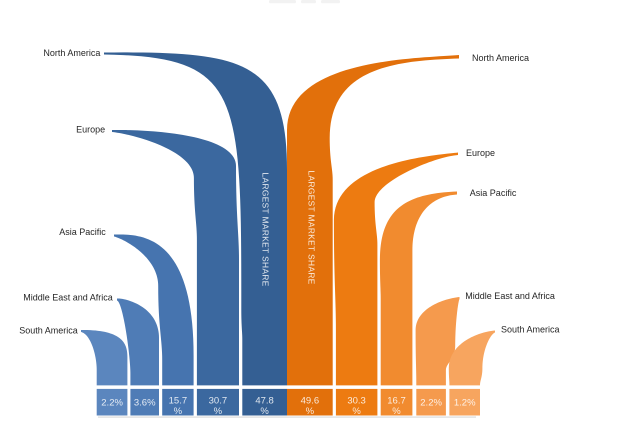 The width and height of the screenshot is (617, 424). Describe the element at coordinates (145, 403) in the screenshot. I see `svg-text: 3.6%` at that location.